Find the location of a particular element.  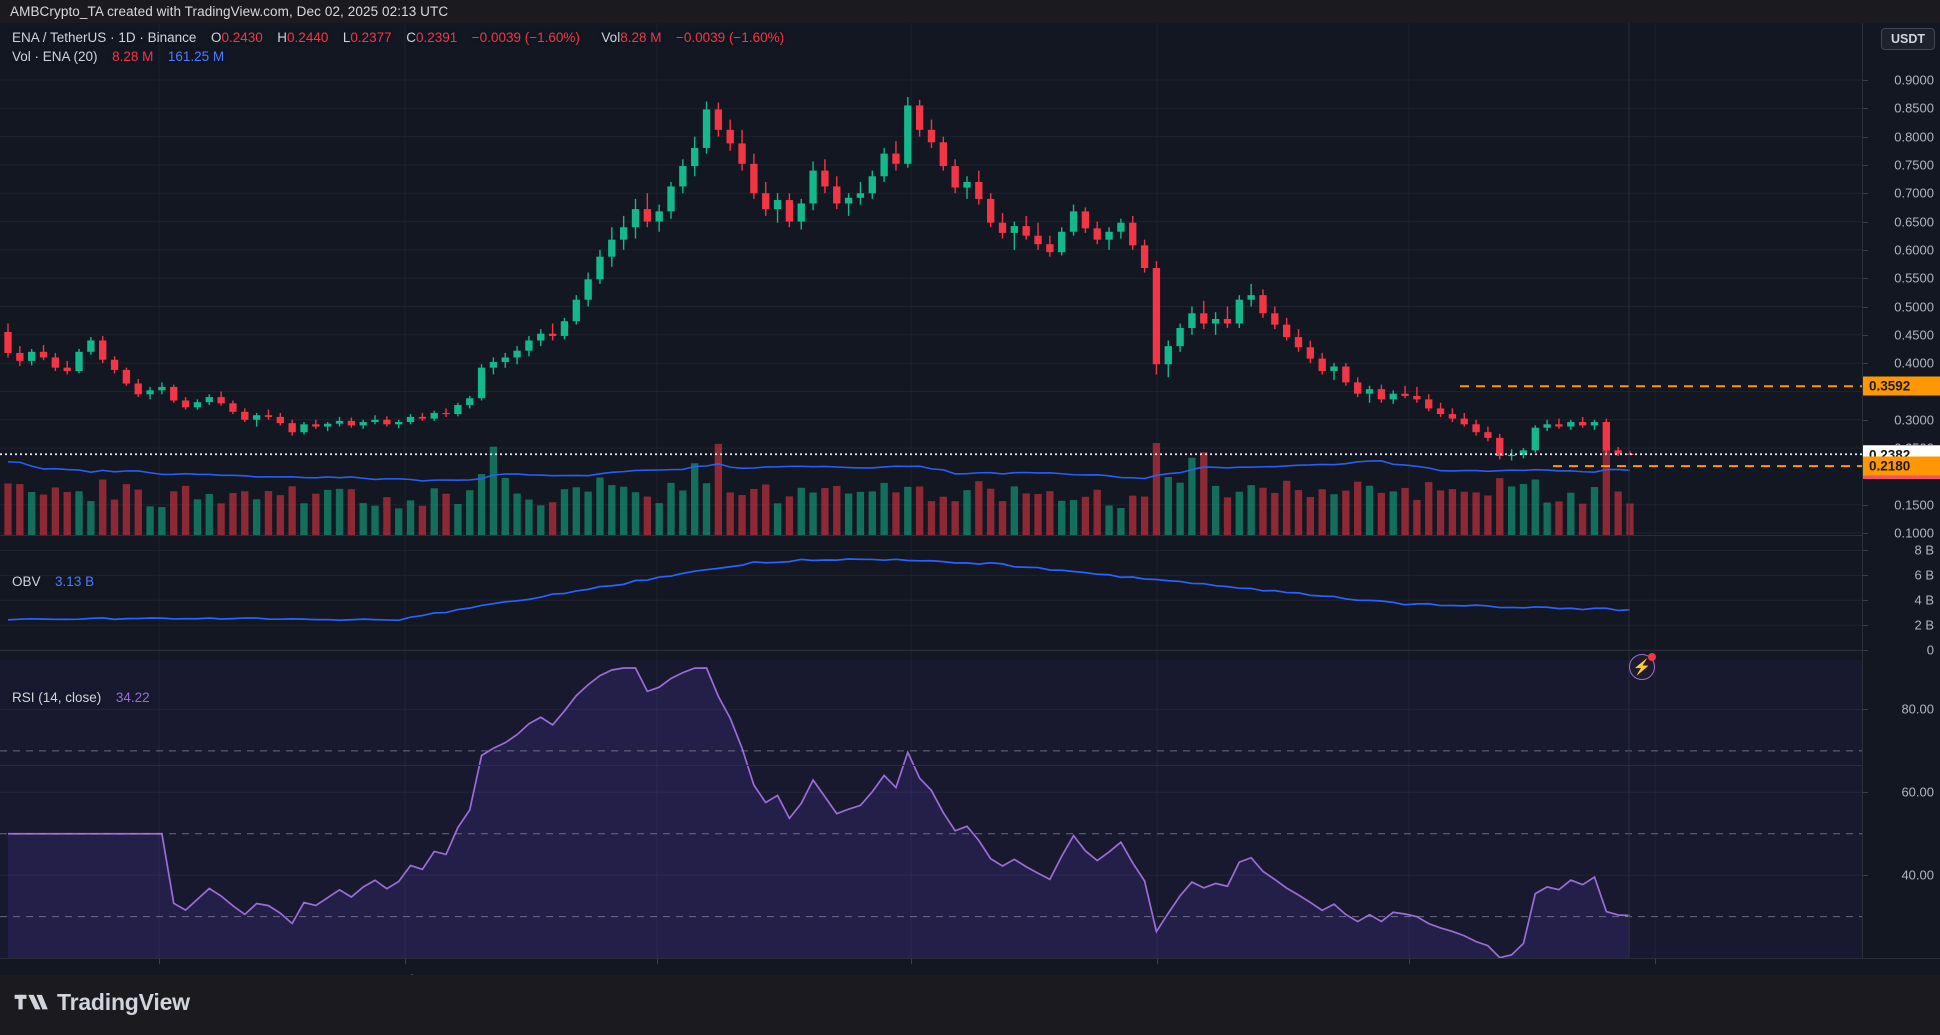

legend-low-label: L is located at coordinates (346, 37).